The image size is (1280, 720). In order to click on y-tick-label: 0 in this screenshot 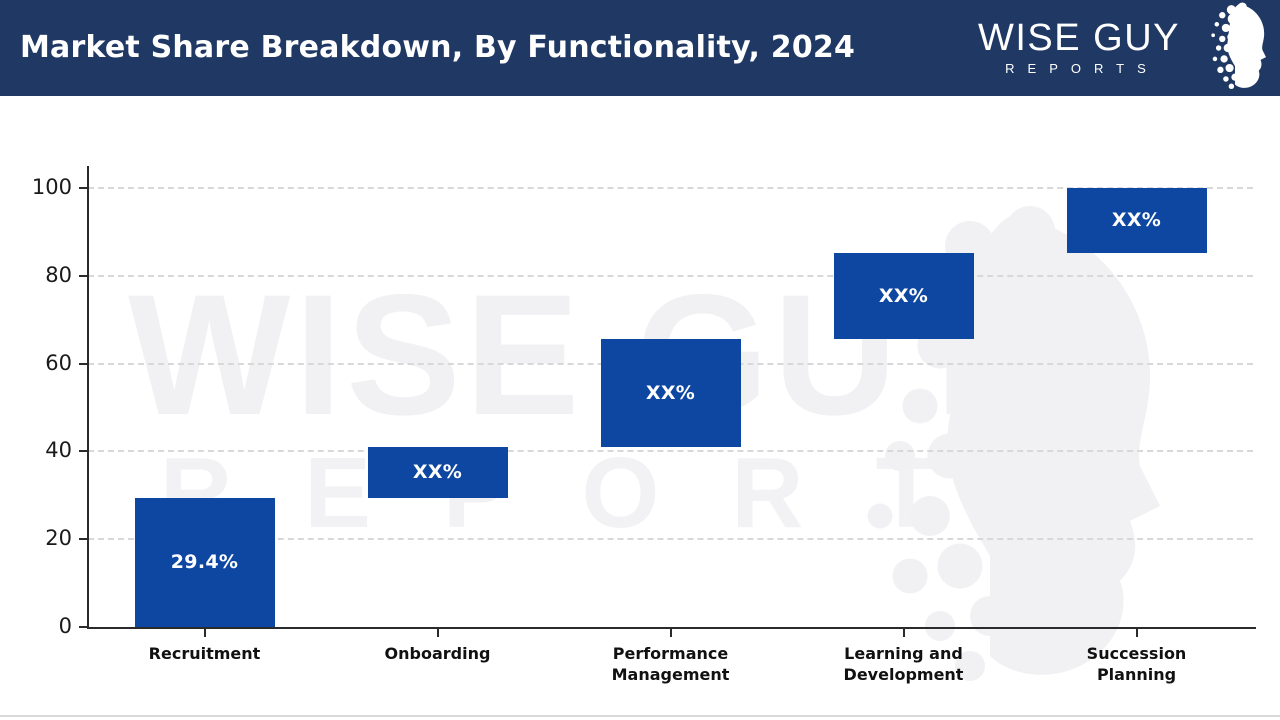, I will do `click(65, 626)`.